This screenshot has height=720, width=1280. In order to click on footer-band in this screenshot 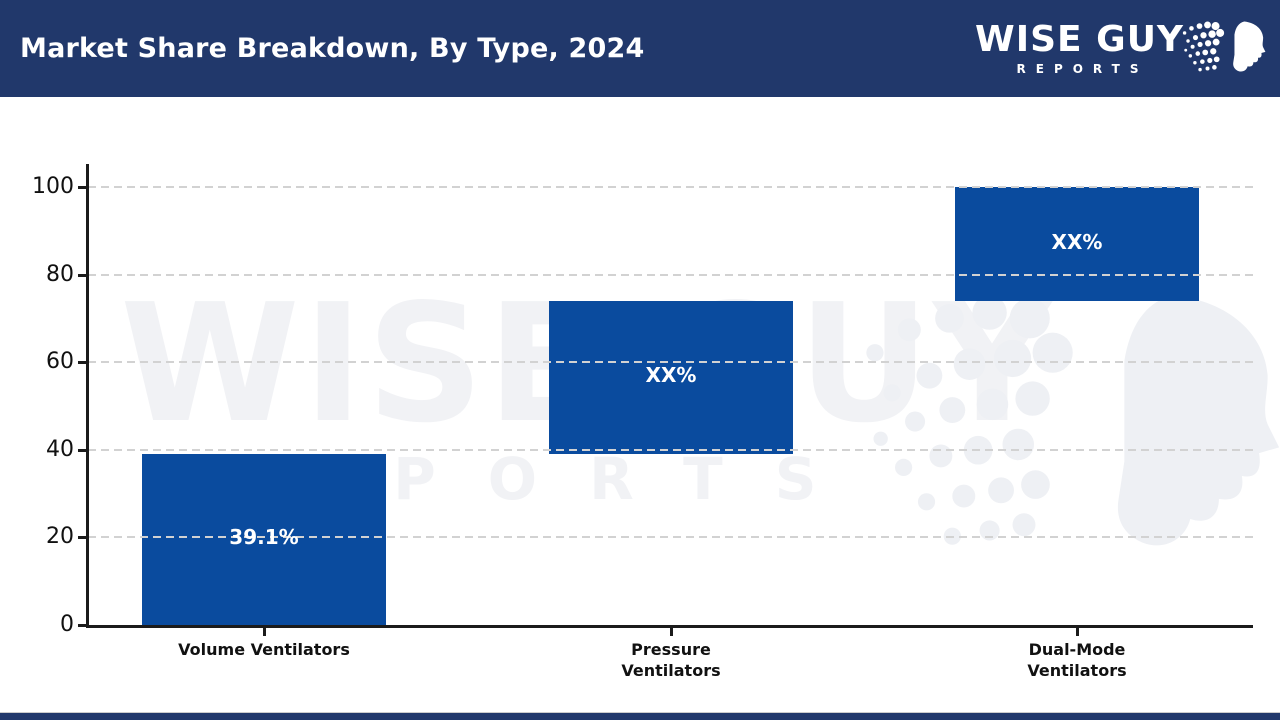, I will do `click(640, 716)`.